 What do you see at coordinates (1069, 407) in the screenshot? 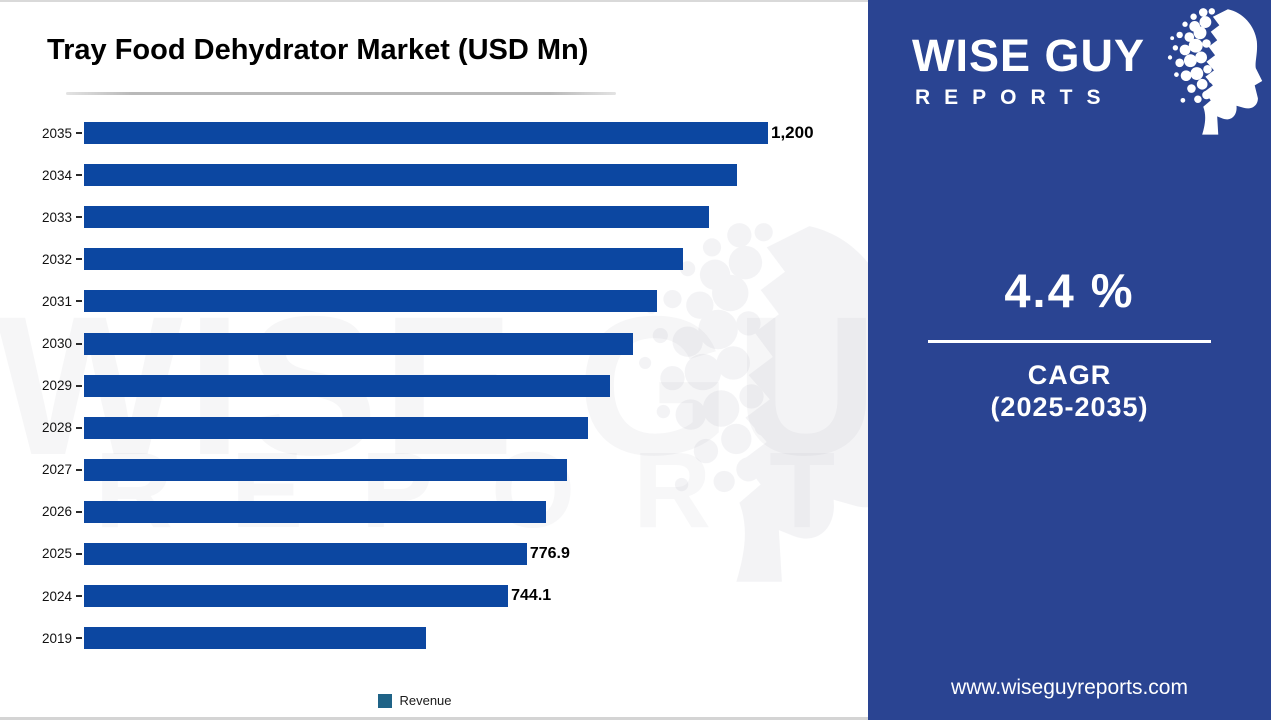
I see `cagr-period: (2025-2035)` at bounding box center [1069, 407].